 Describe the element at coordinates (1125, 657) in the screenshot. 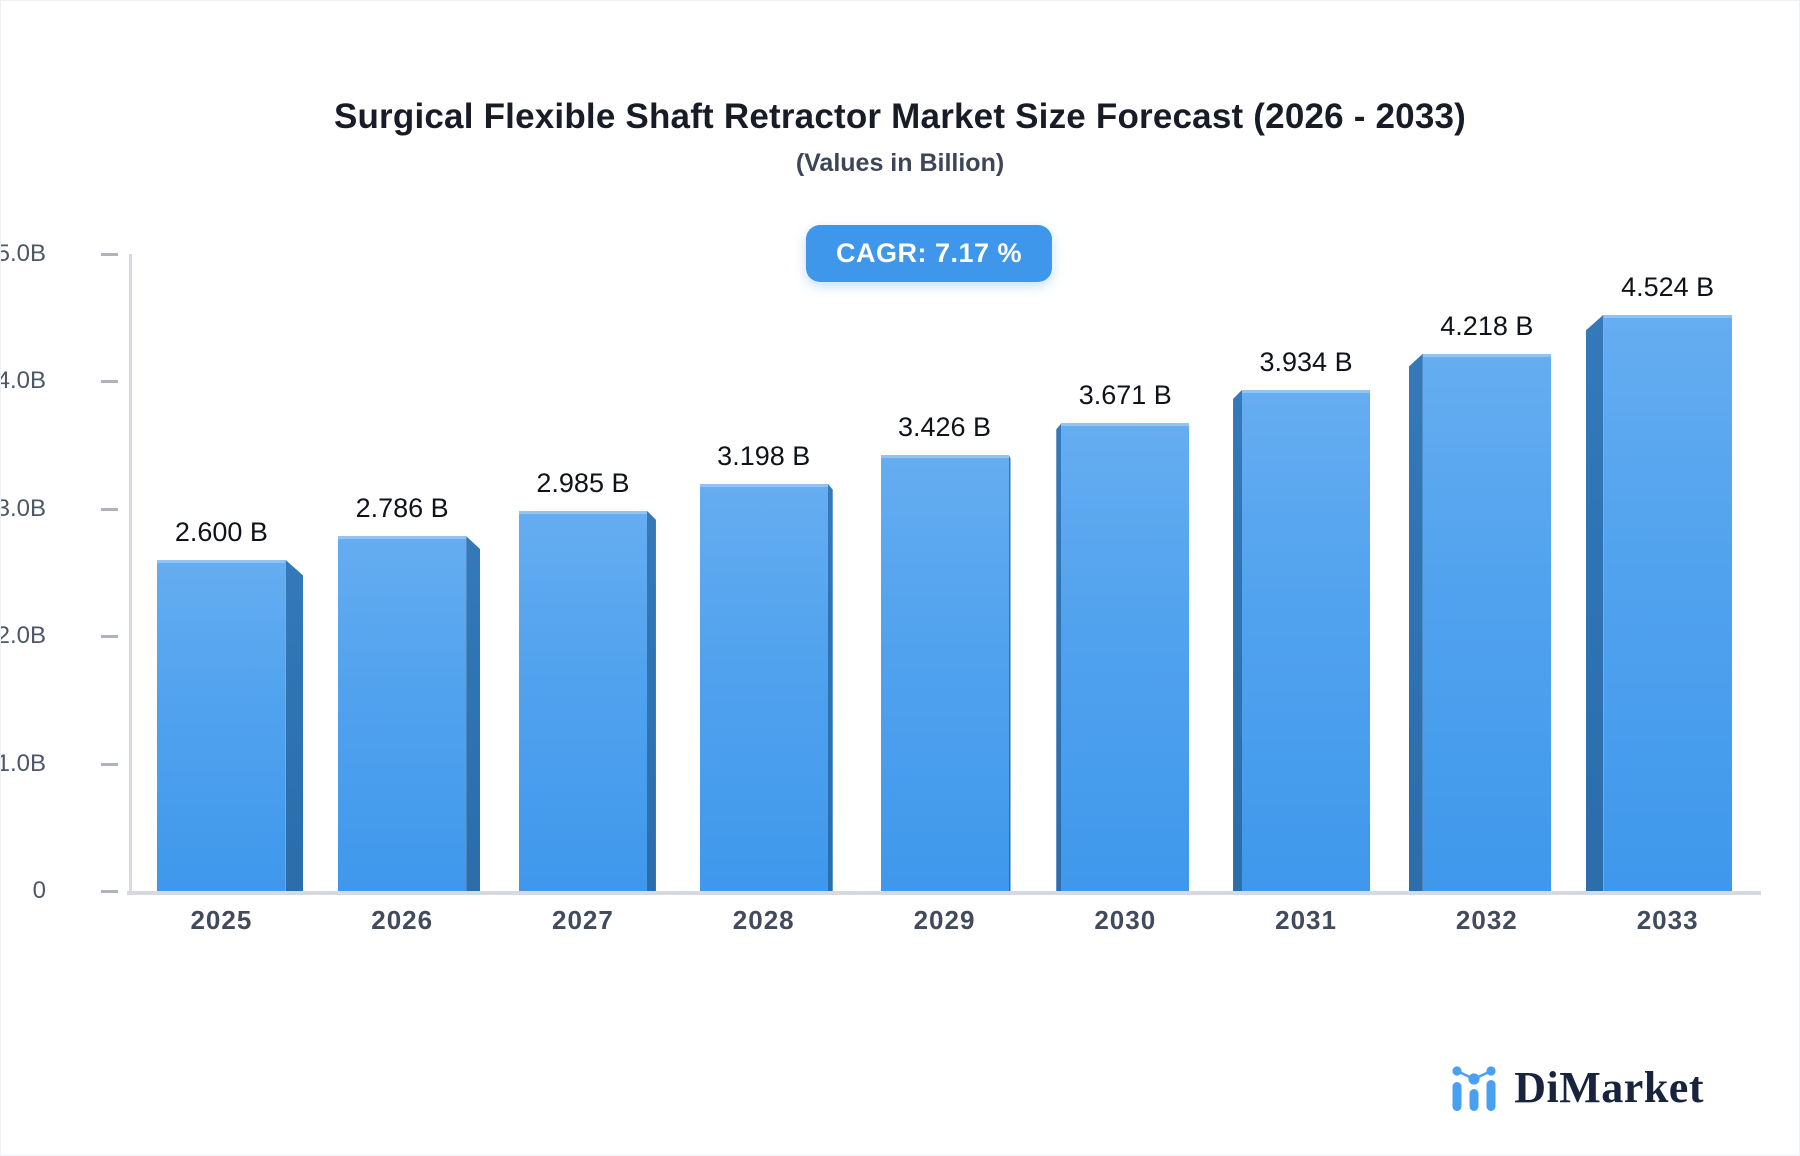

I see `bar-2030` at that location.